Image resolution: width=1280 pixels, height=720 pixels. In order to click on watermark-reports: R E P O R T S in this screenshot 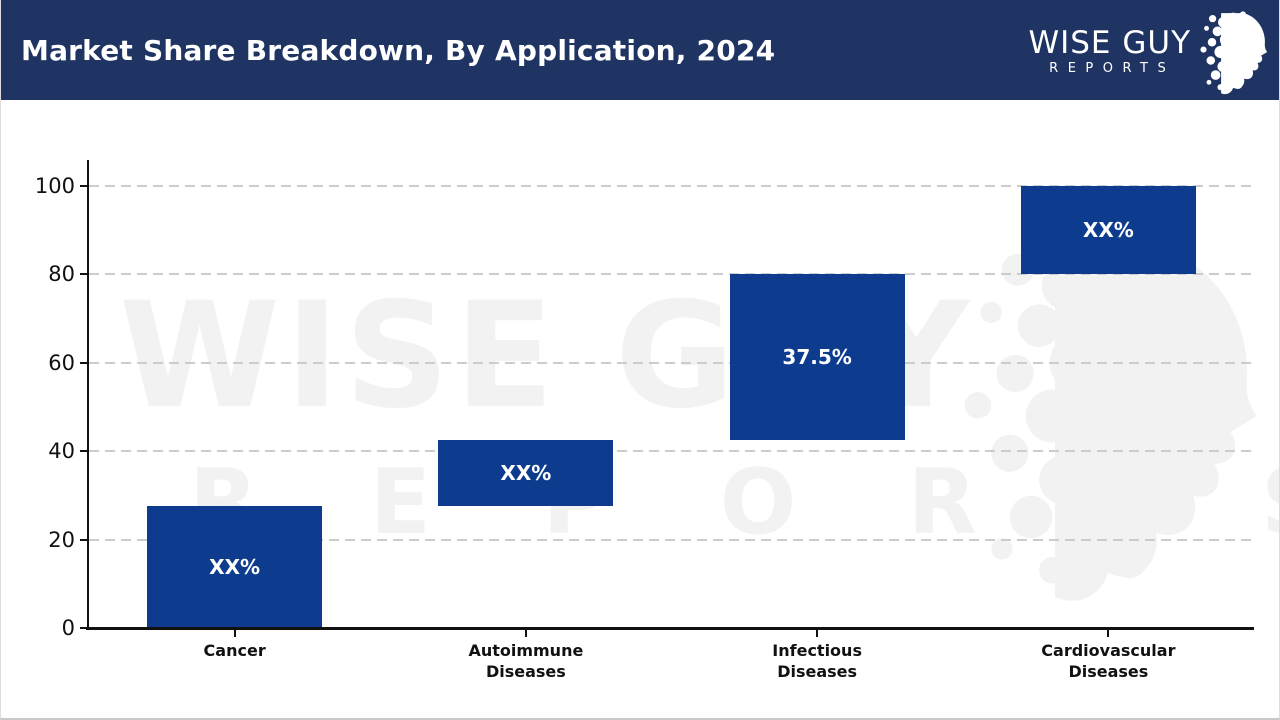, I will do `click(734, 502)`.